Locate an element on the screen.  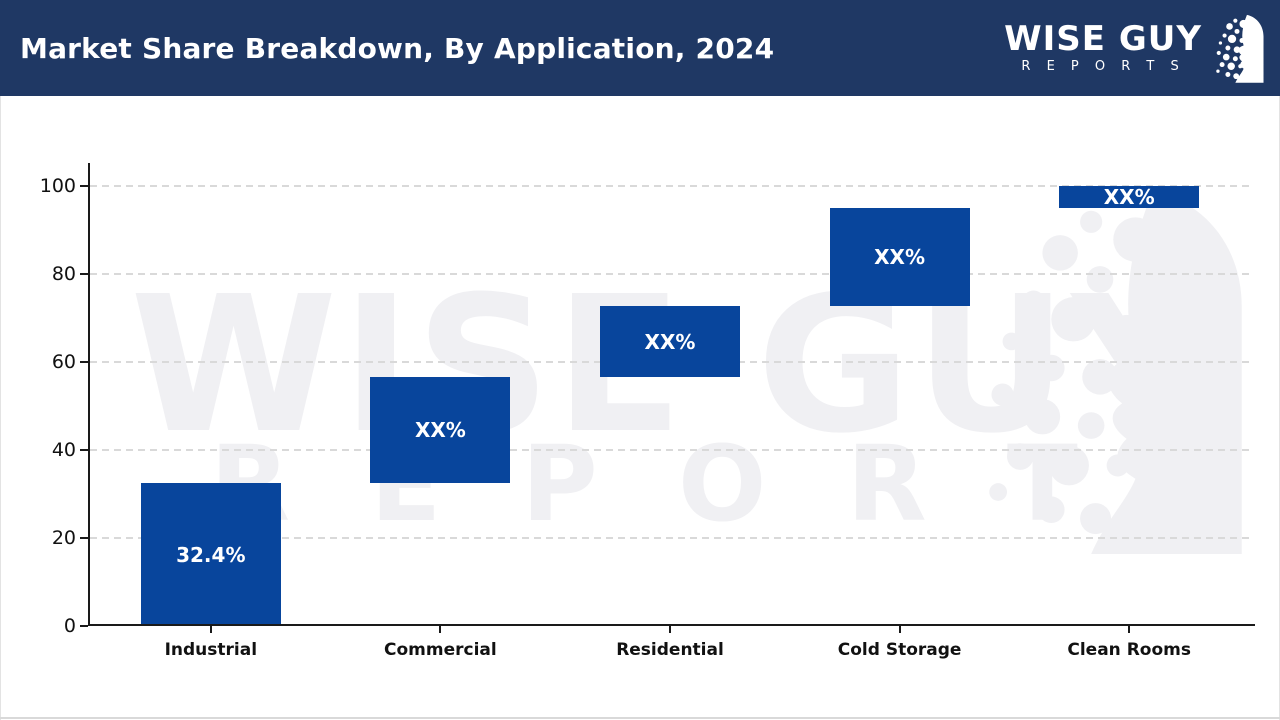
y-tick-label: 40 is located at coordinates (63, 450).